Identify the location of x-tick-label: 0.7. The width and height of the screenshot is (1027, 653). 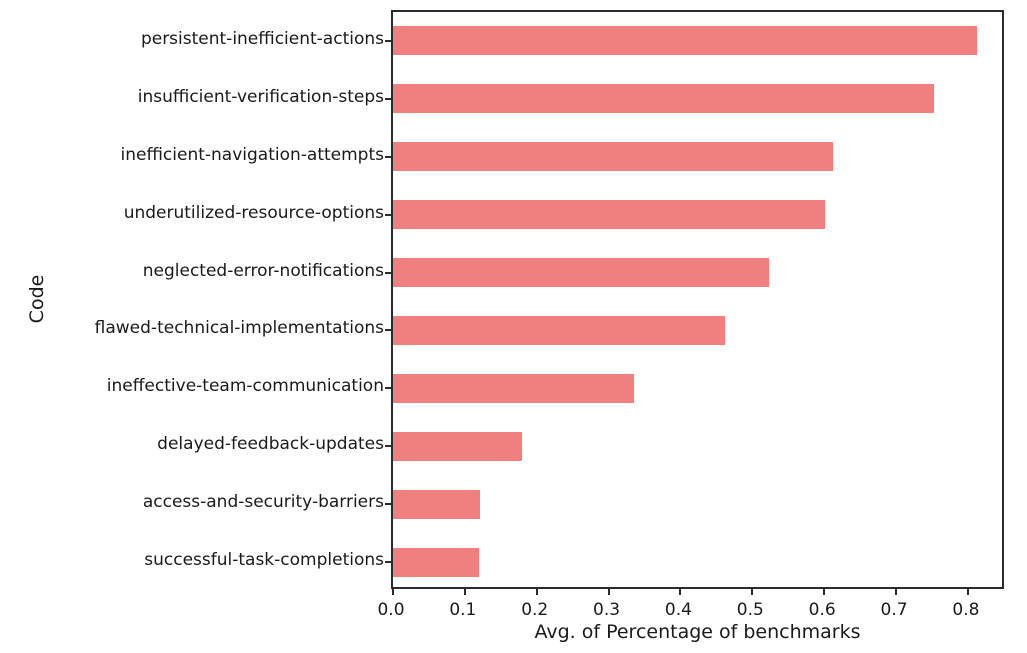
(894, 610).